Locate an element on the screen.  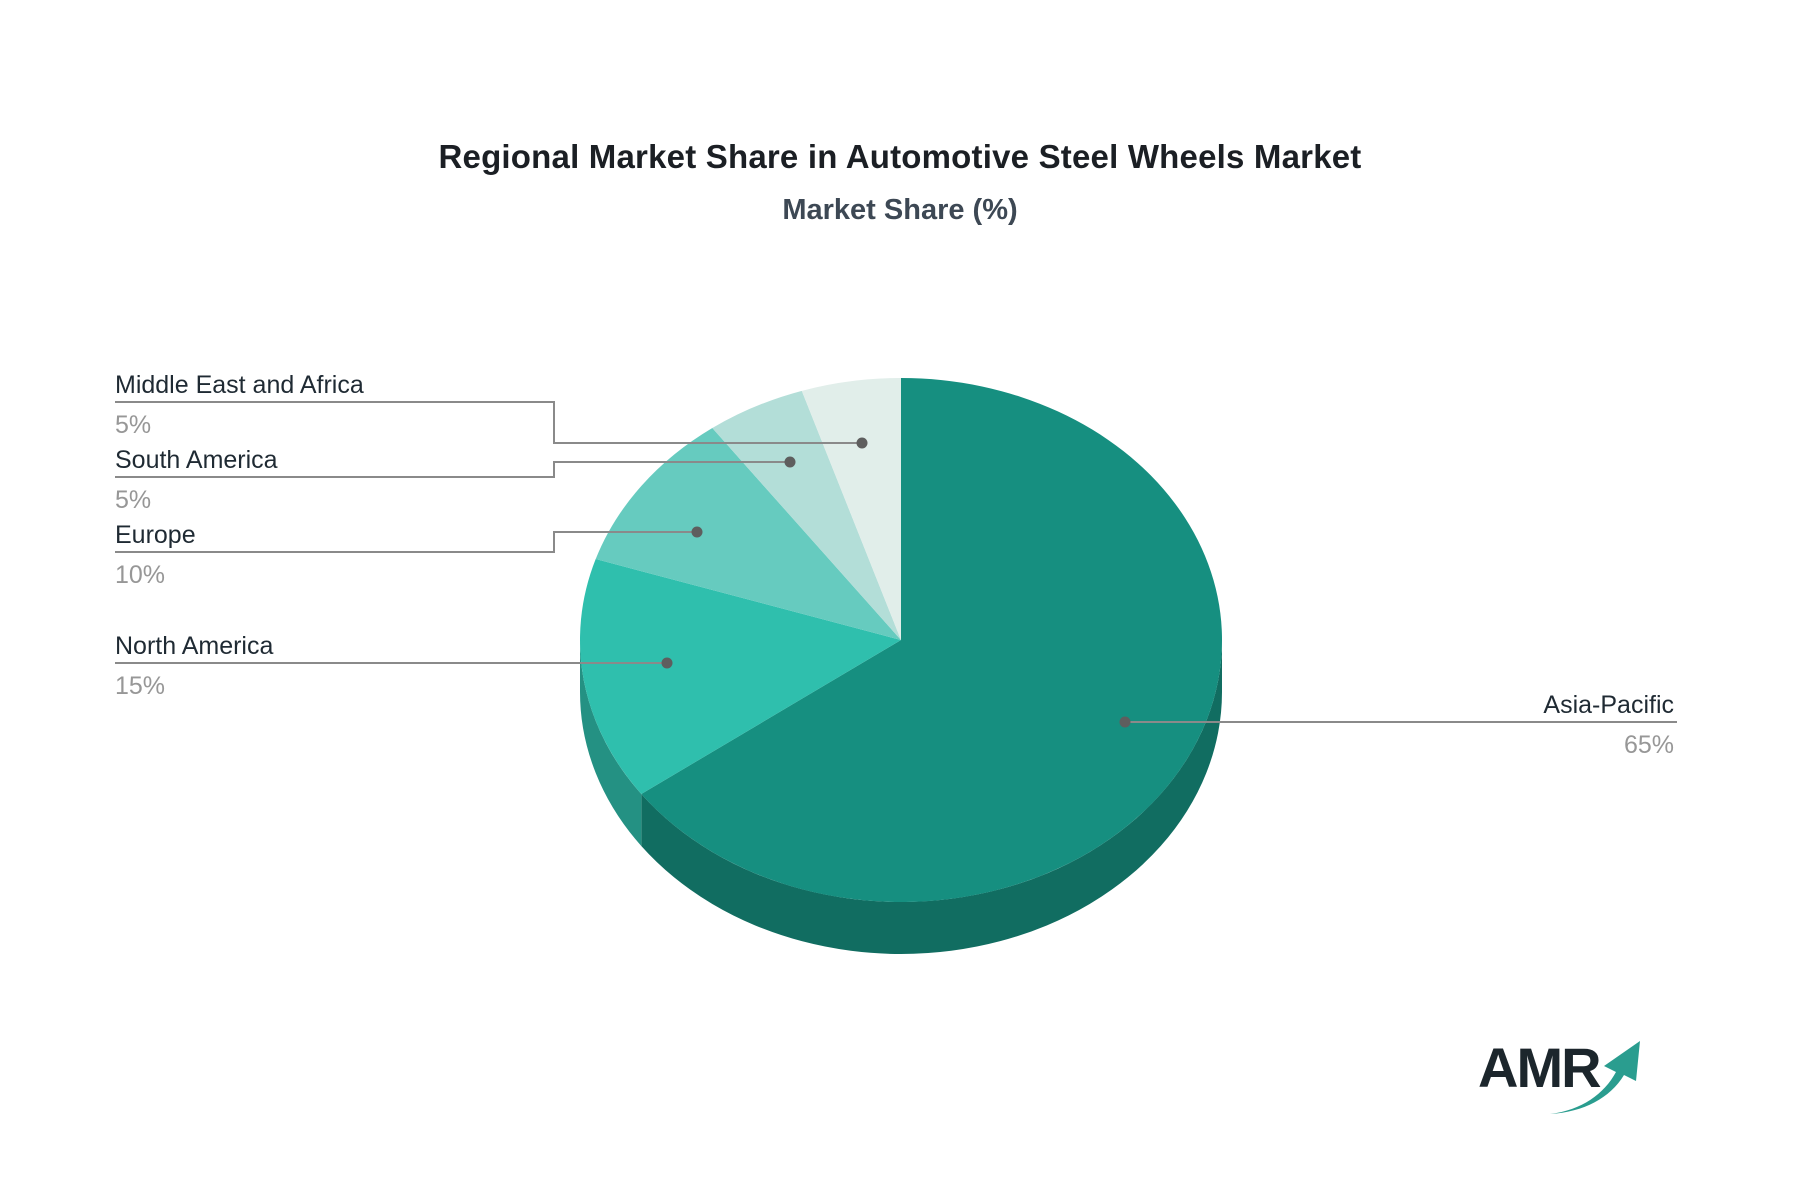
slice-label: Asia-Pacific is located at coordinates (1608, 705).